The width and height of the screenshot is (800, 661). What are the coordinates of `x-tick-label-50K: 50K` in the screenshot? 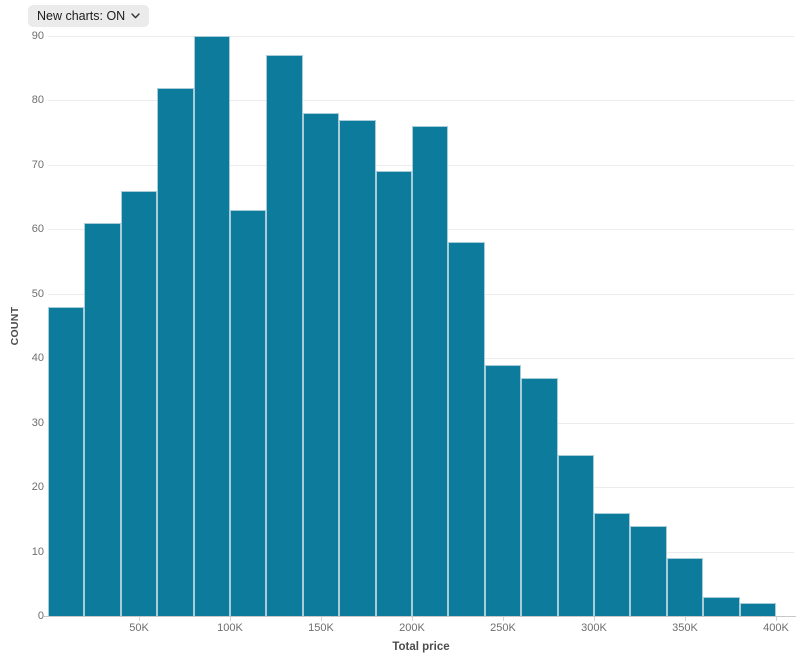 It's located at (139, 628).